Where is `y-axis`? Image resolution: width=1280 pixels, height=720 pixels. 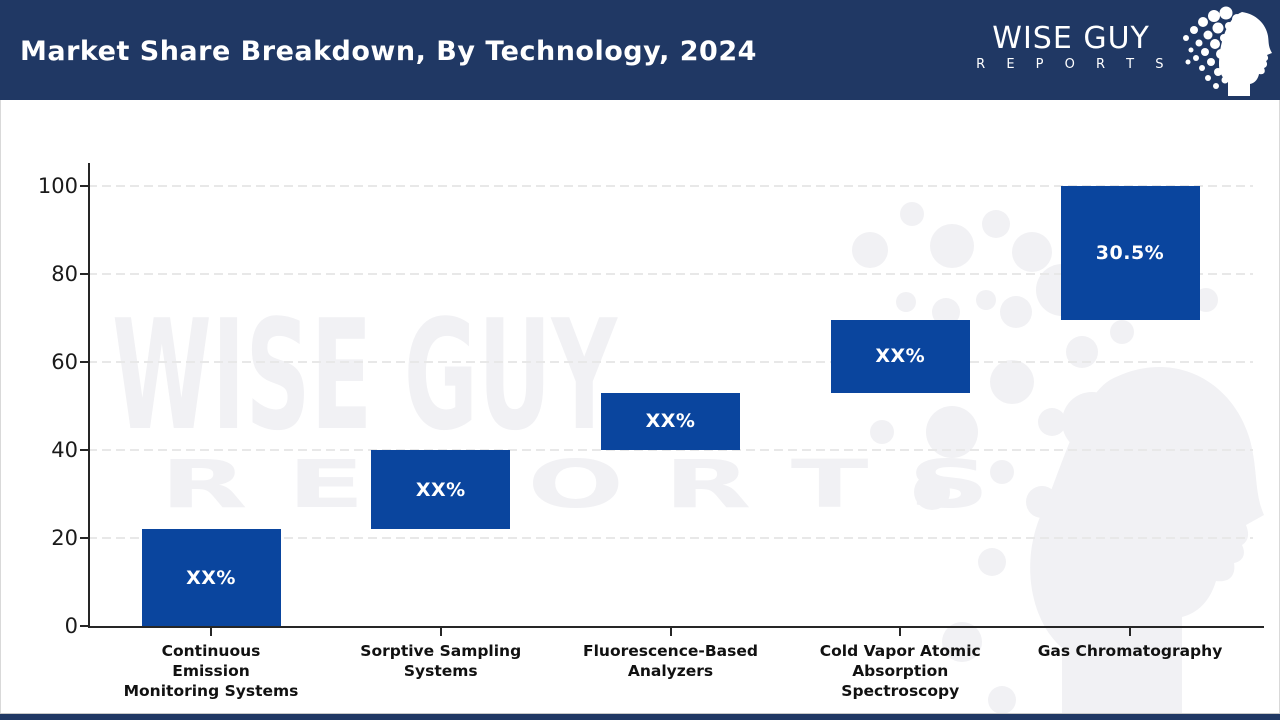
y-axis is located at coordinates (89, 395).